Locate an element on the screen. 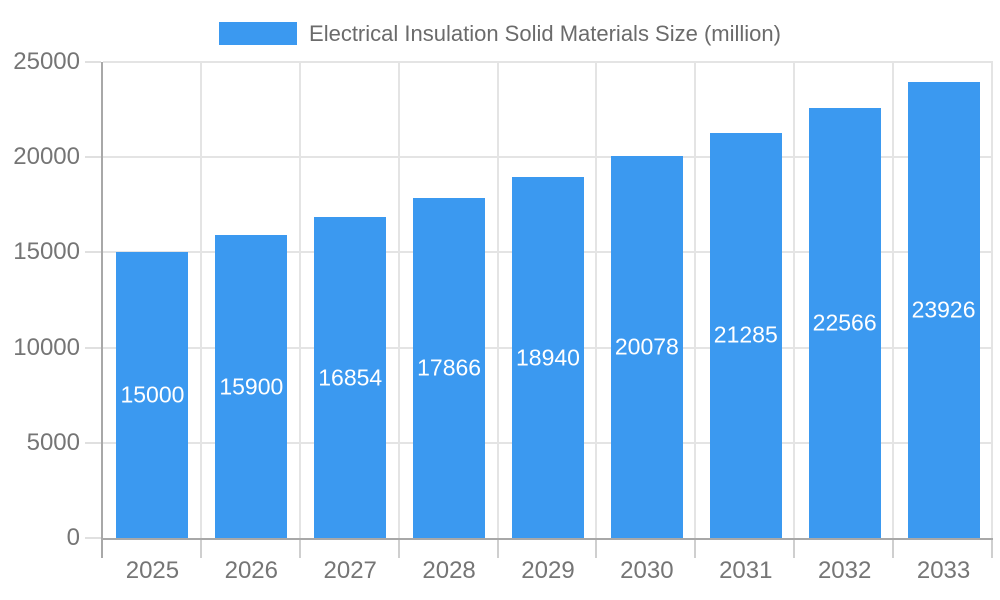 This screenshot has height=600, width=1000. x-axis-tick-label: 2031 is located at coordinates (746, 570).